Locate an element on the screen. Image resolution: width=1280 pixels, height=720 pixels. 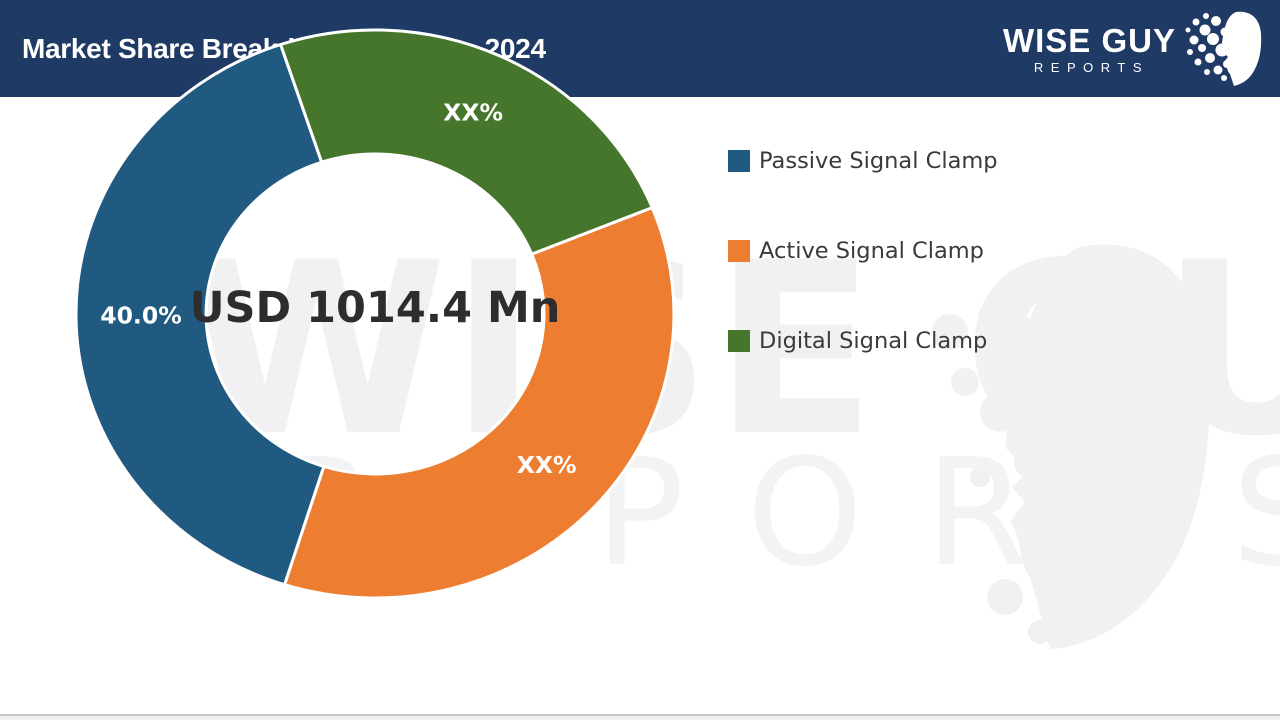
donut-segment-digital-signal-clamp is located at coordinates (466, 142).